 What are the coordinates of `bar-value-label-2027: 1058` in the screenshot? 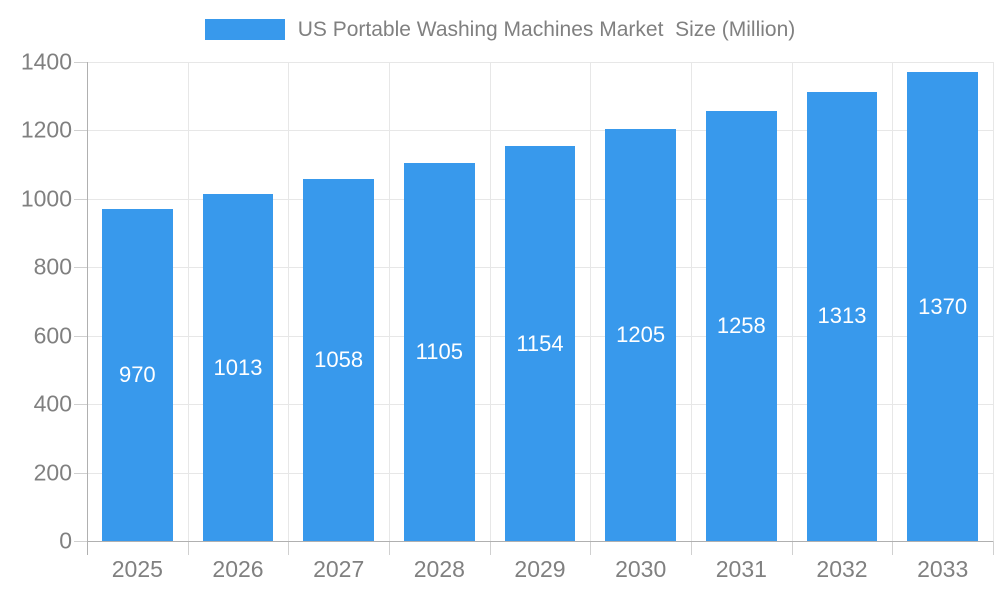 It's located at (339, 359).